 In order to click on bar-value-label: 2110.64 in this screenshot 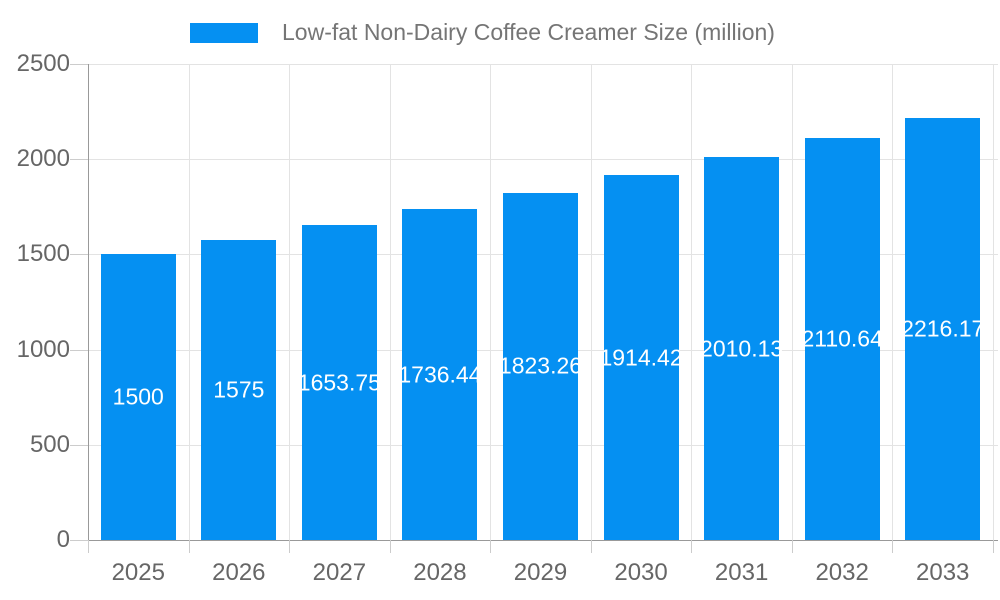, I will do `click(842, 338)`.